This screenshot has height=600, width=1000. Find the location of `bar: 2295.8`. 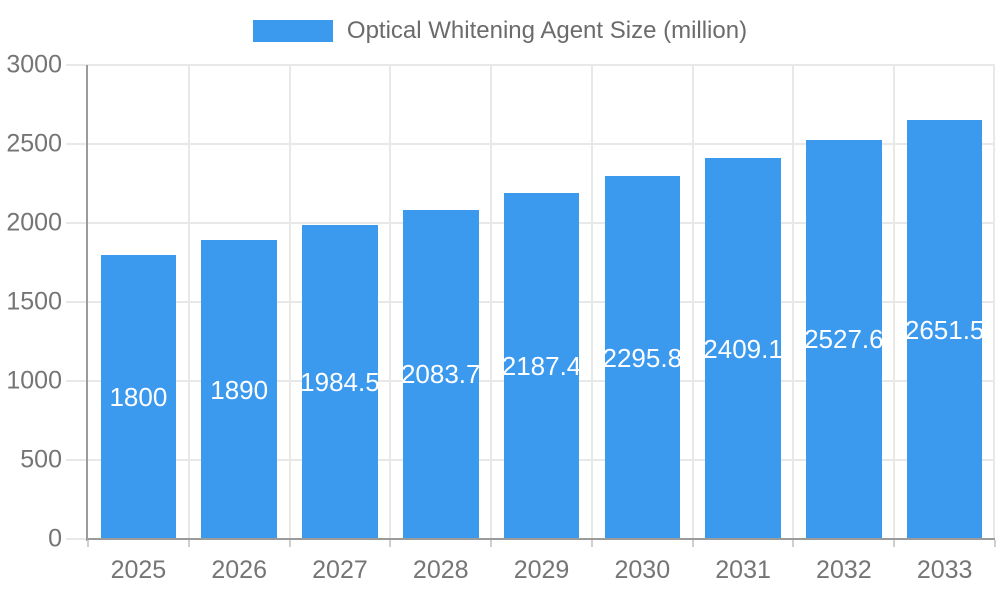

bar: 2295.8 is located at coordinates (642, 357).